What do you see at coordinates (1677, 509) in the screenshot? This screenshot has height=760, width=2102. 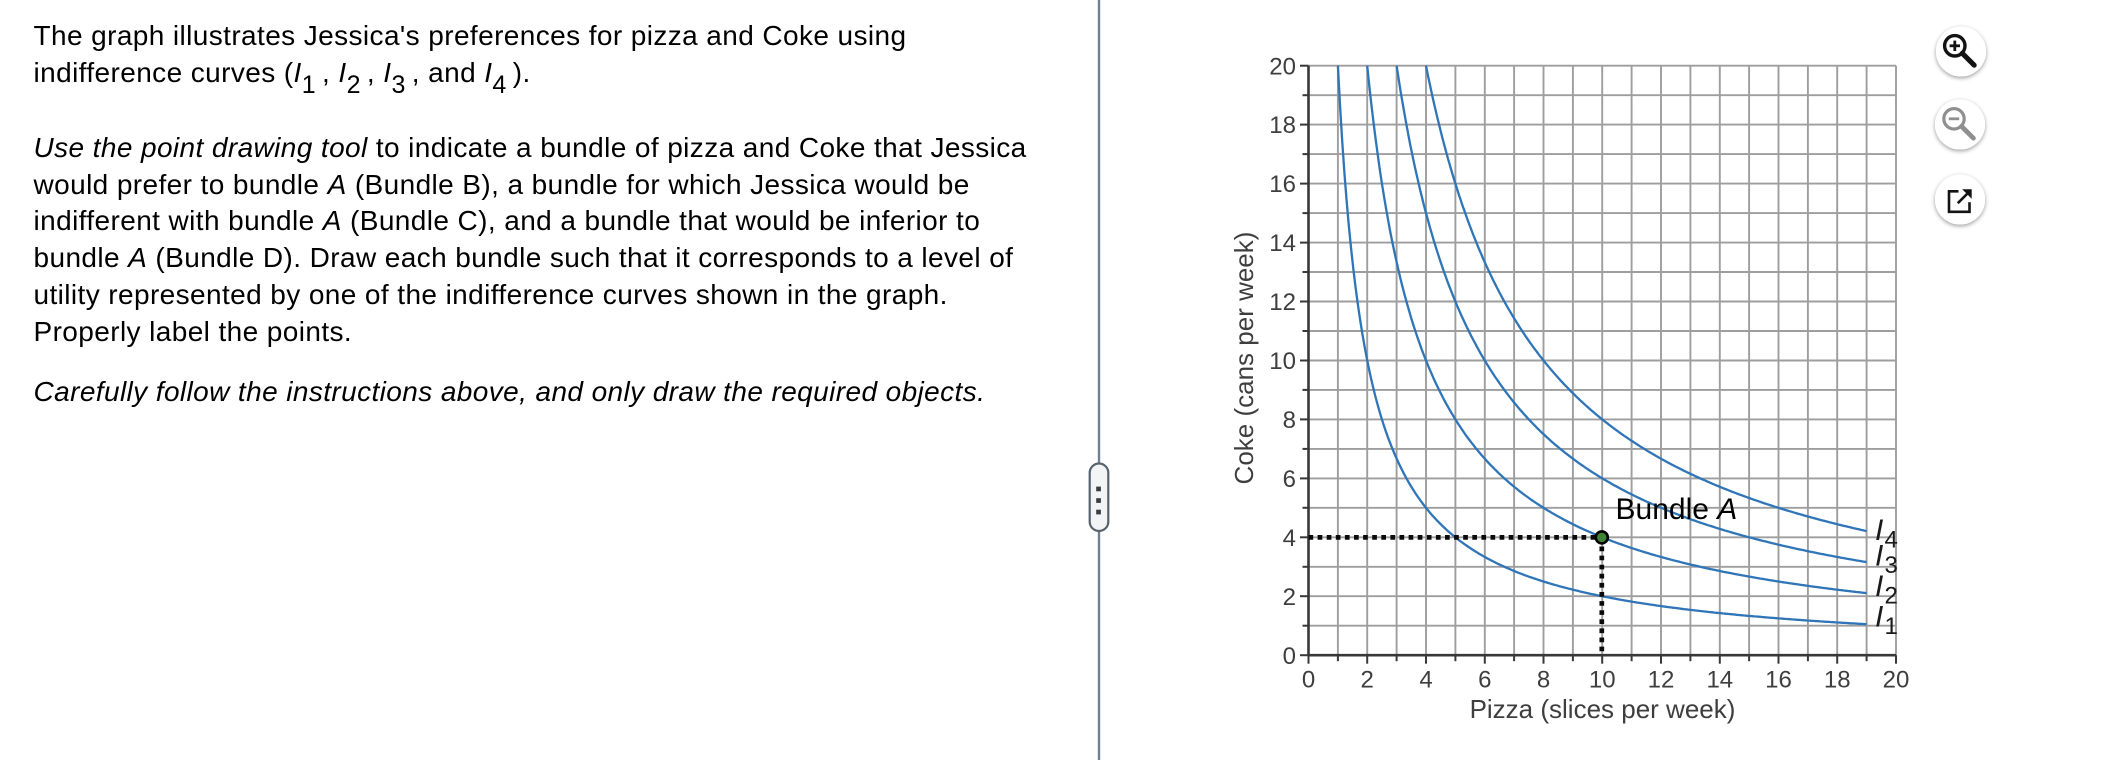 I see `svg-text: Bundle A` at bounding box center [1677, 509].